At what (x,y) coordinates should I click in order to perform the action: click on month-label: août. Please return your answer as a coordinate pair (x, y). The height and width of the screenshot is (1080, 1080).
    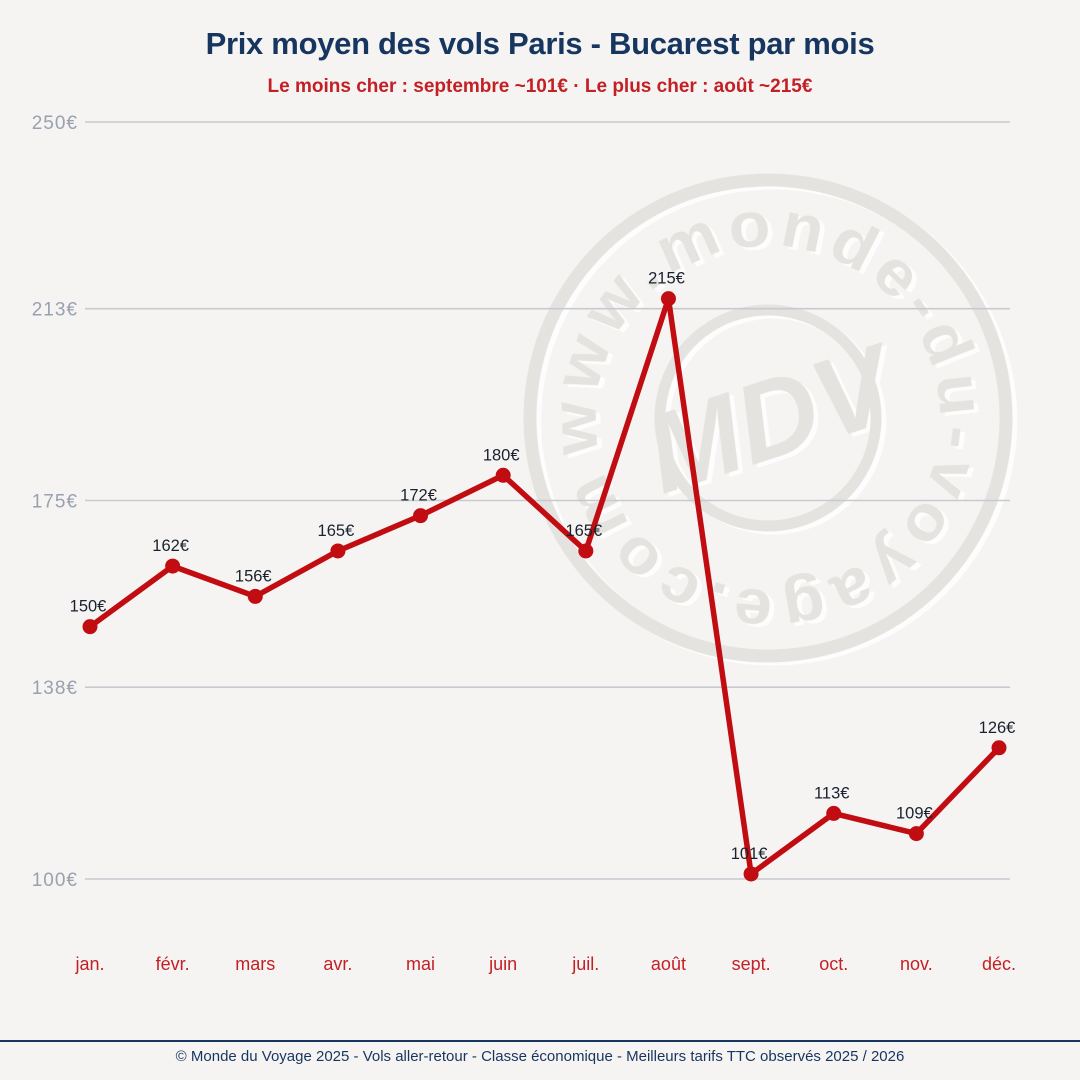
    Looking at the image, I should click on (668, 964).